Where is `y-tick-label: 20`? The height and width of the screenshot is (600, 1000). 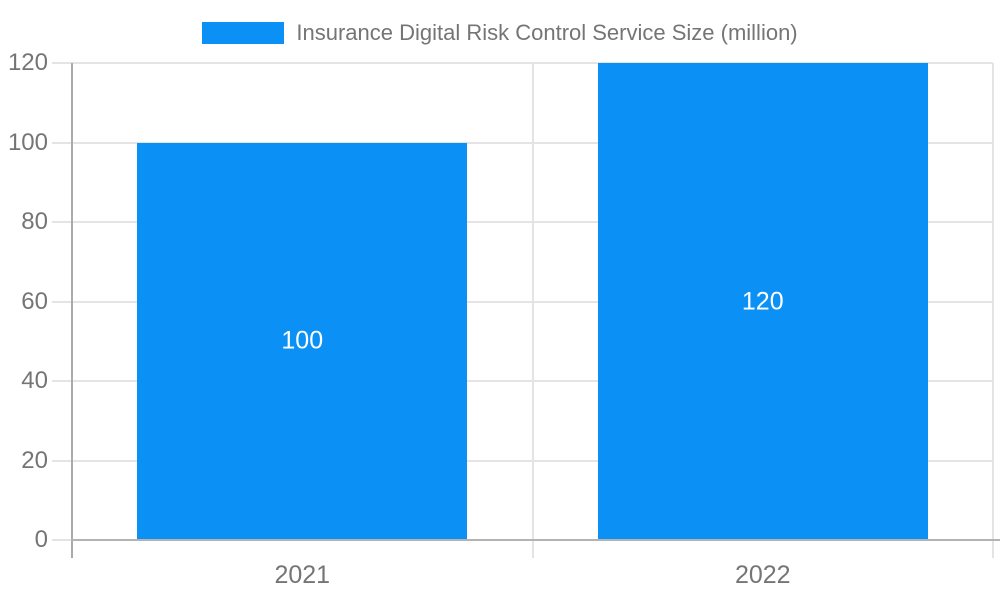
y-tick-label: 20 is located at coordinates (34, 460).